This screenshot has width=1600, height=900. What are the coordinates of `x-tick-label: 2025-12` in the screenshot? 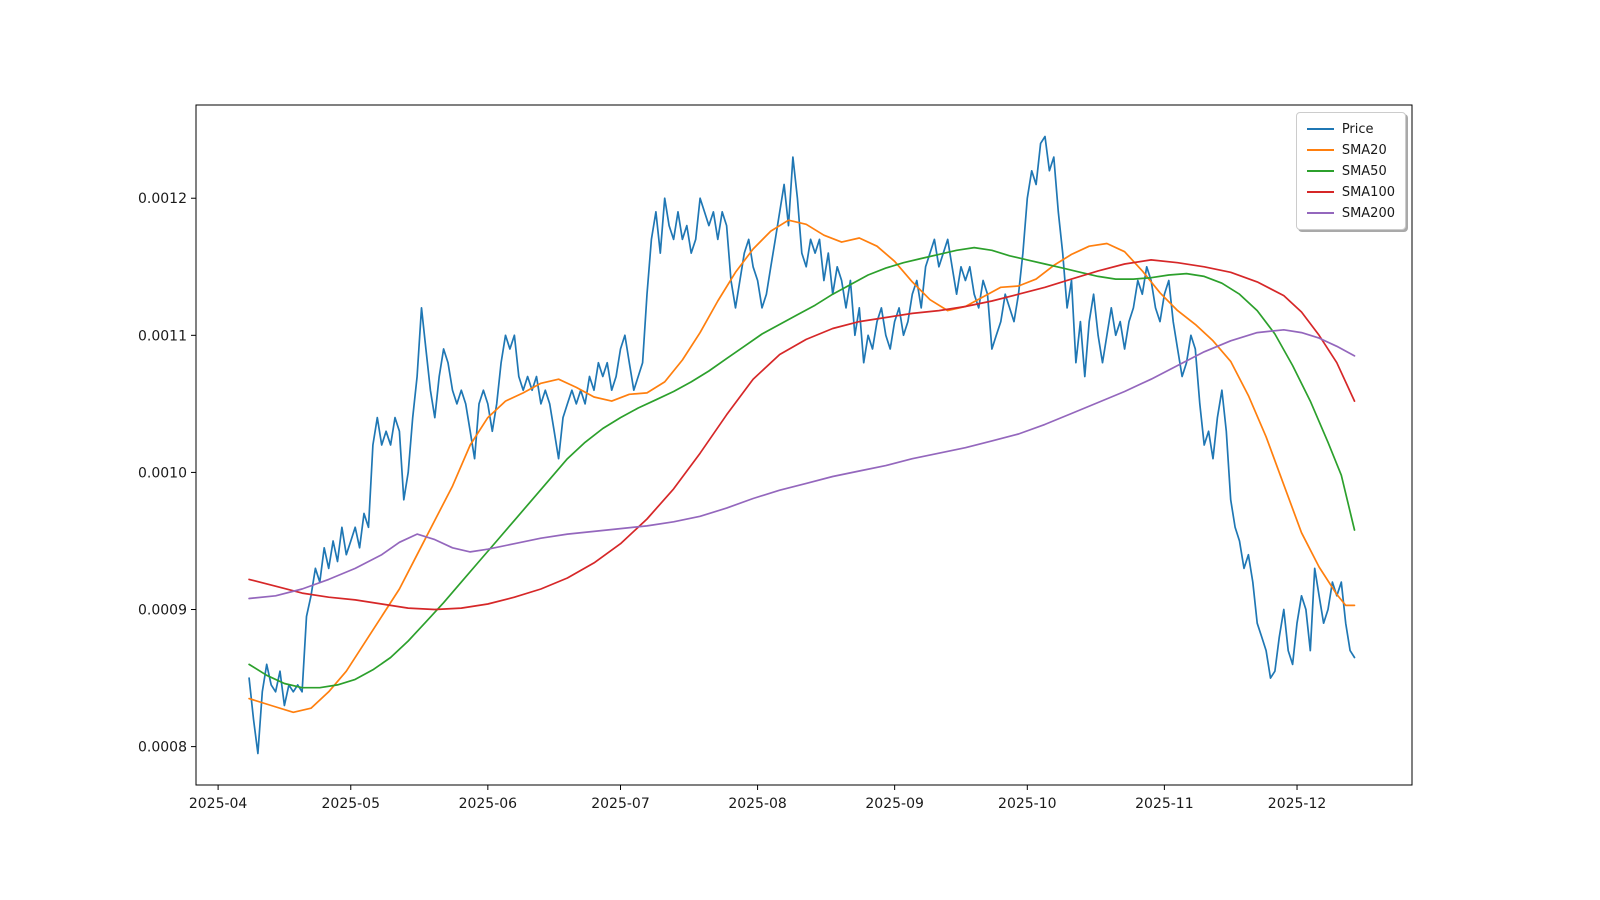 It's located at (1297, 804).